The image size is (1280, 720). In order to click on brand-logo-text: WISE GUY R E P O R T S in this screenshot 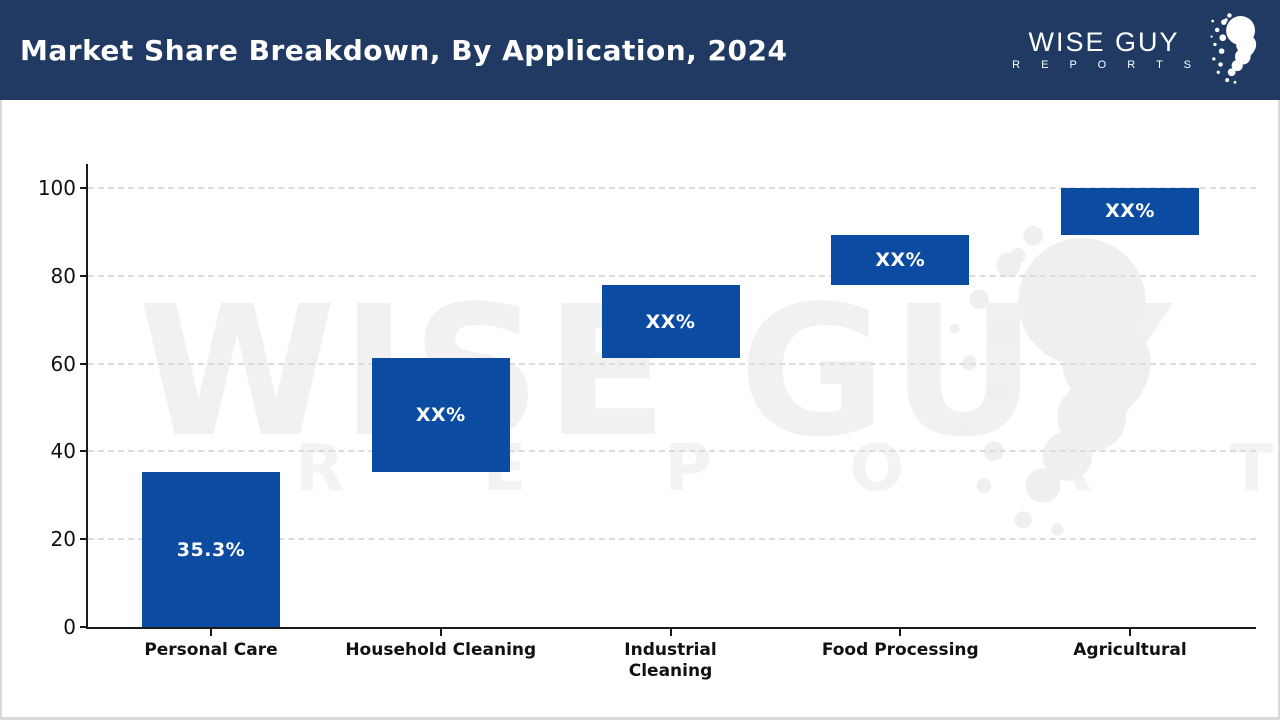, I will do `click(1104, 50)`.